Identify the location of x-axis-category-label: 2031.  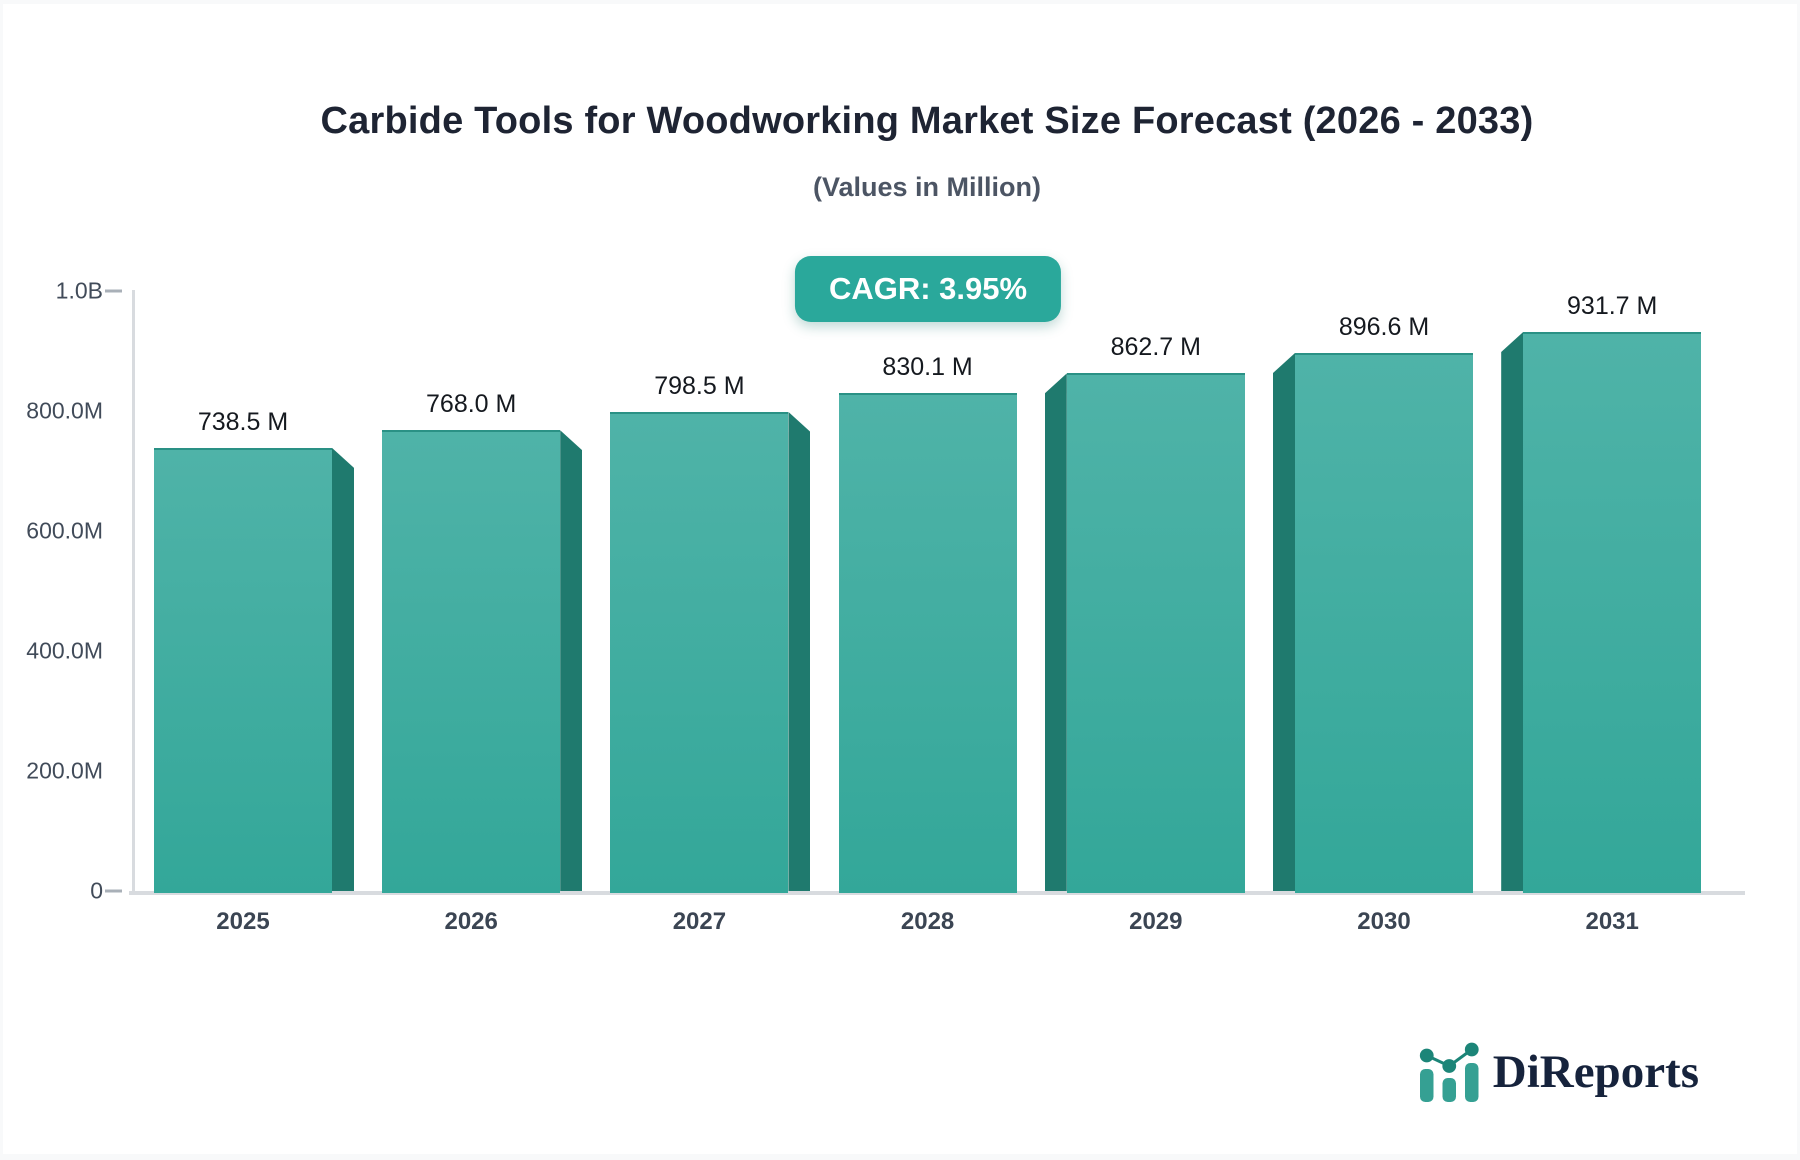
(1612, 921).